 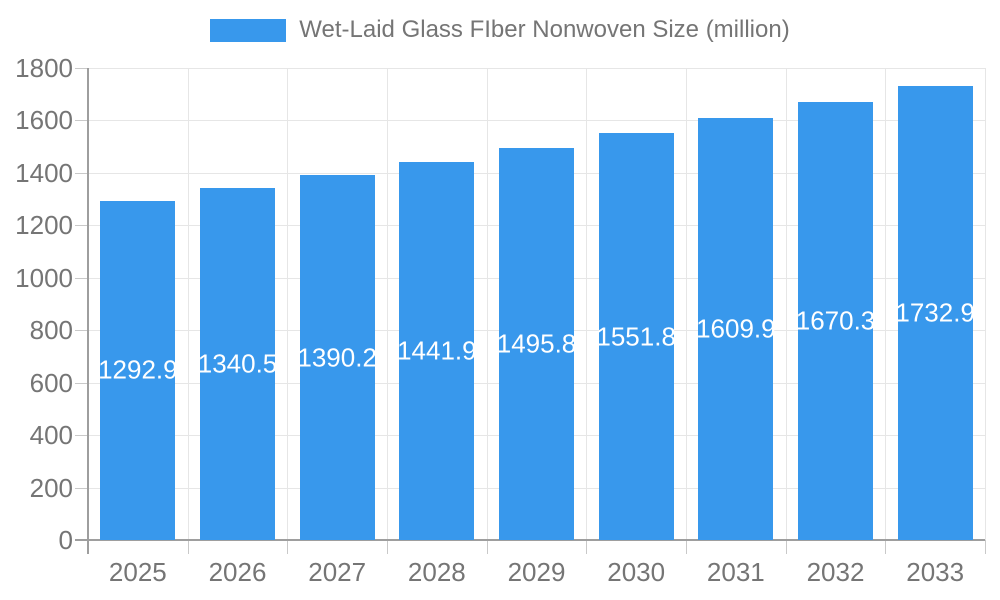 I want to click on bar-value-label: 1551.8, so click(x=636, y=336).